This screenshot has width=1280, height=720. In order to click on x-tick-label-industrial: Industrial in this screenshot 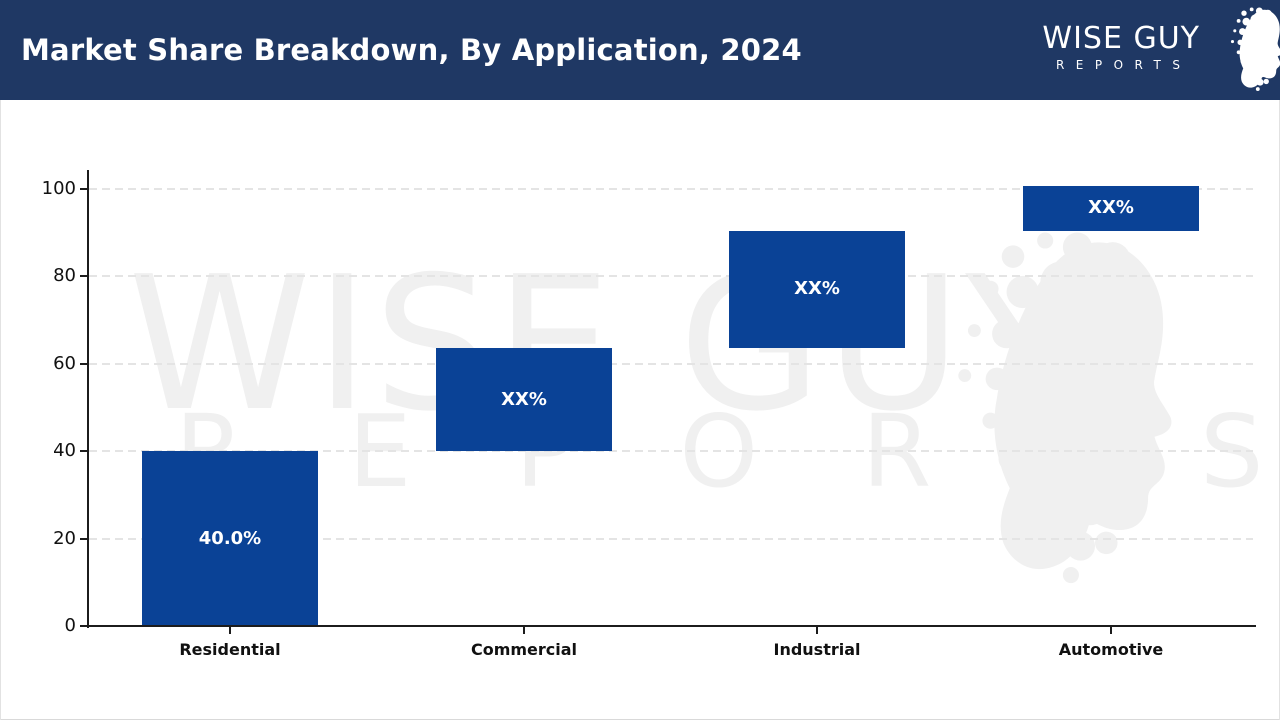, I will do `click(817, 649)`.